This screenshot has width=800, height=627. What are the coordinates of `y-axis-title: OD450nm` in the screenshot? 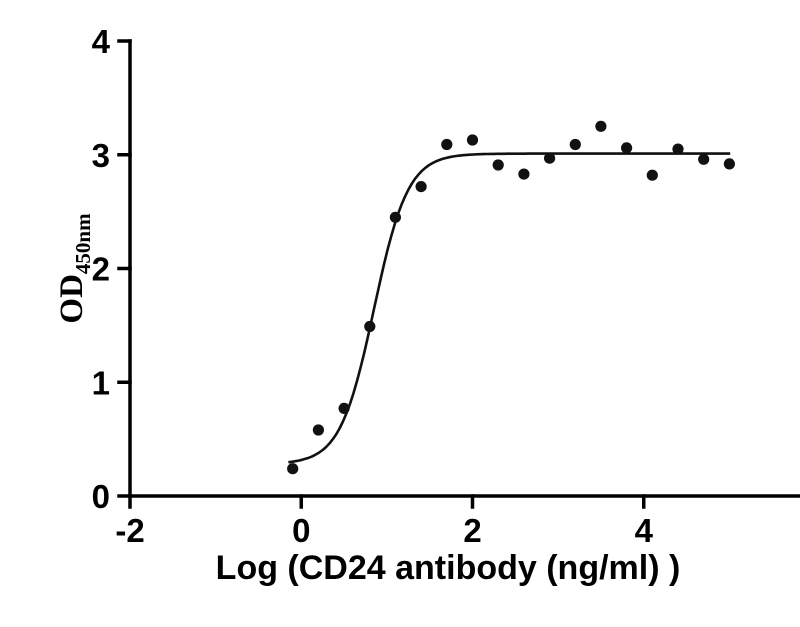 It's located at (74, 268).